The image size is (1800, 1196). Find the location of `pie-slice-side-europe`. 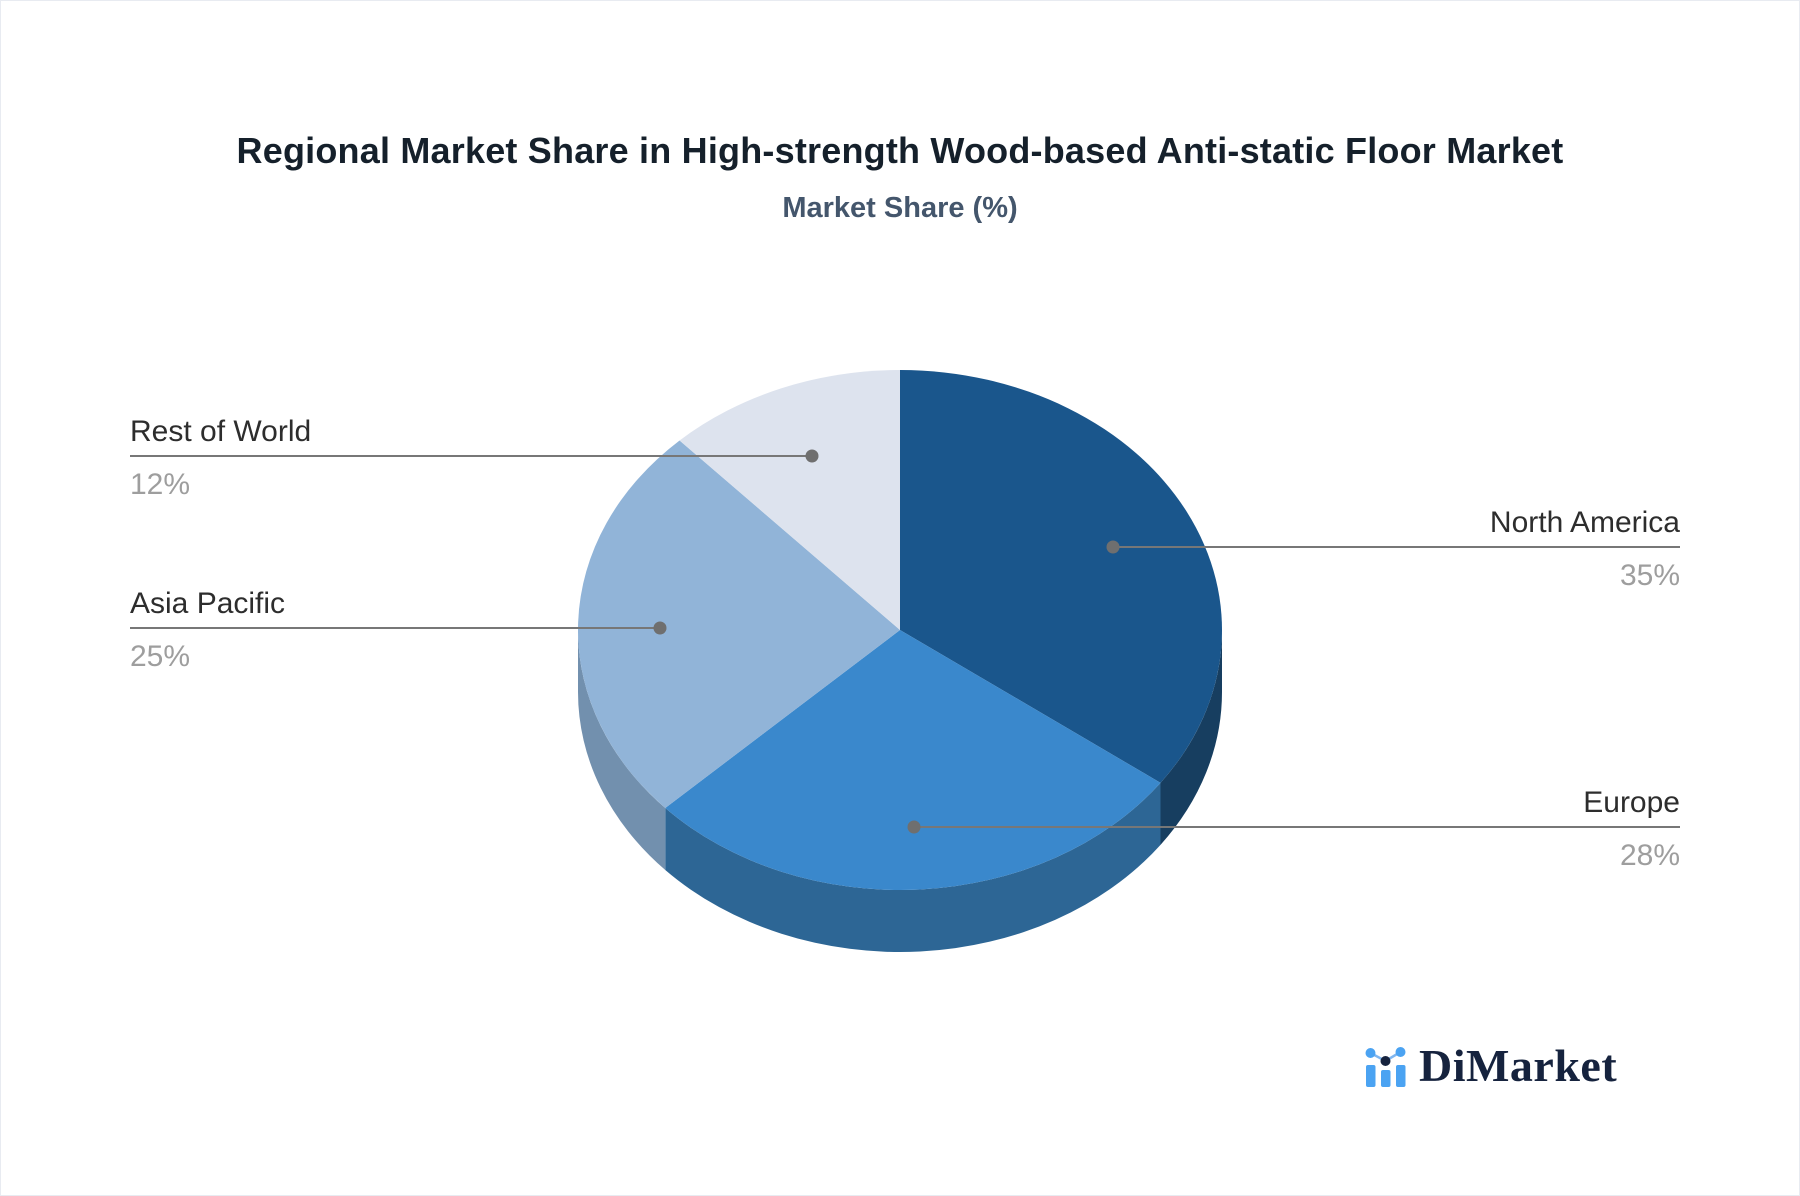

pie-slice-side-europe is located at coordinates (913, 867).